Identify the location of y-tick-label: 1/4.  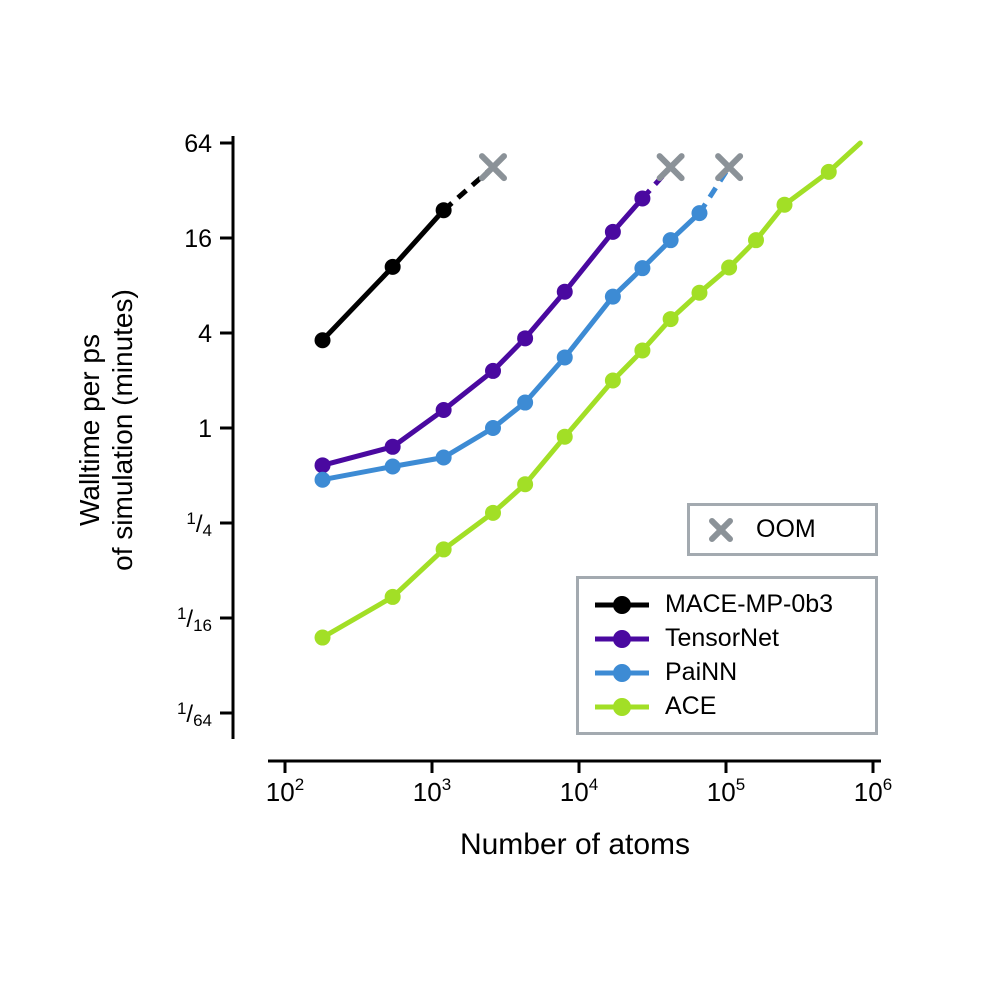
(199, 524).